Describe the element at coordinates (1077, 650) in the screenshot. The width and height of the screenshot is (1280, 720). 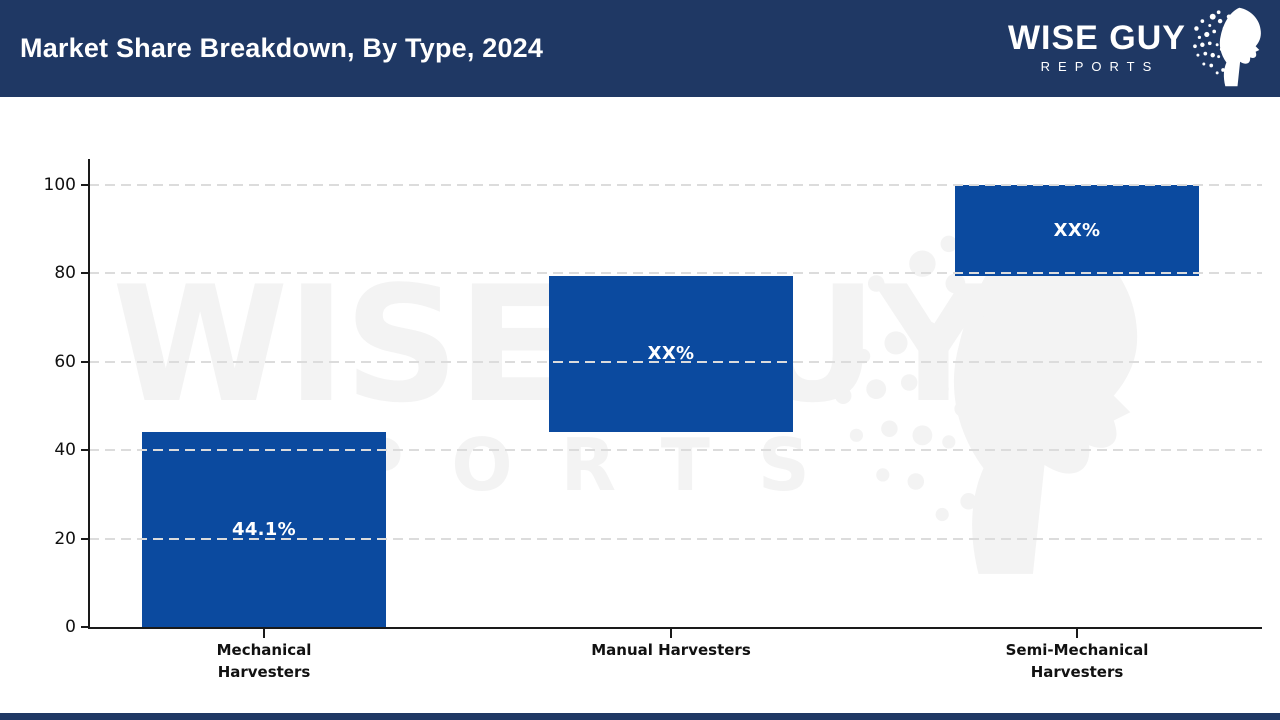
I see `x-tick-label-line: Semi-Mechanical` at that location.